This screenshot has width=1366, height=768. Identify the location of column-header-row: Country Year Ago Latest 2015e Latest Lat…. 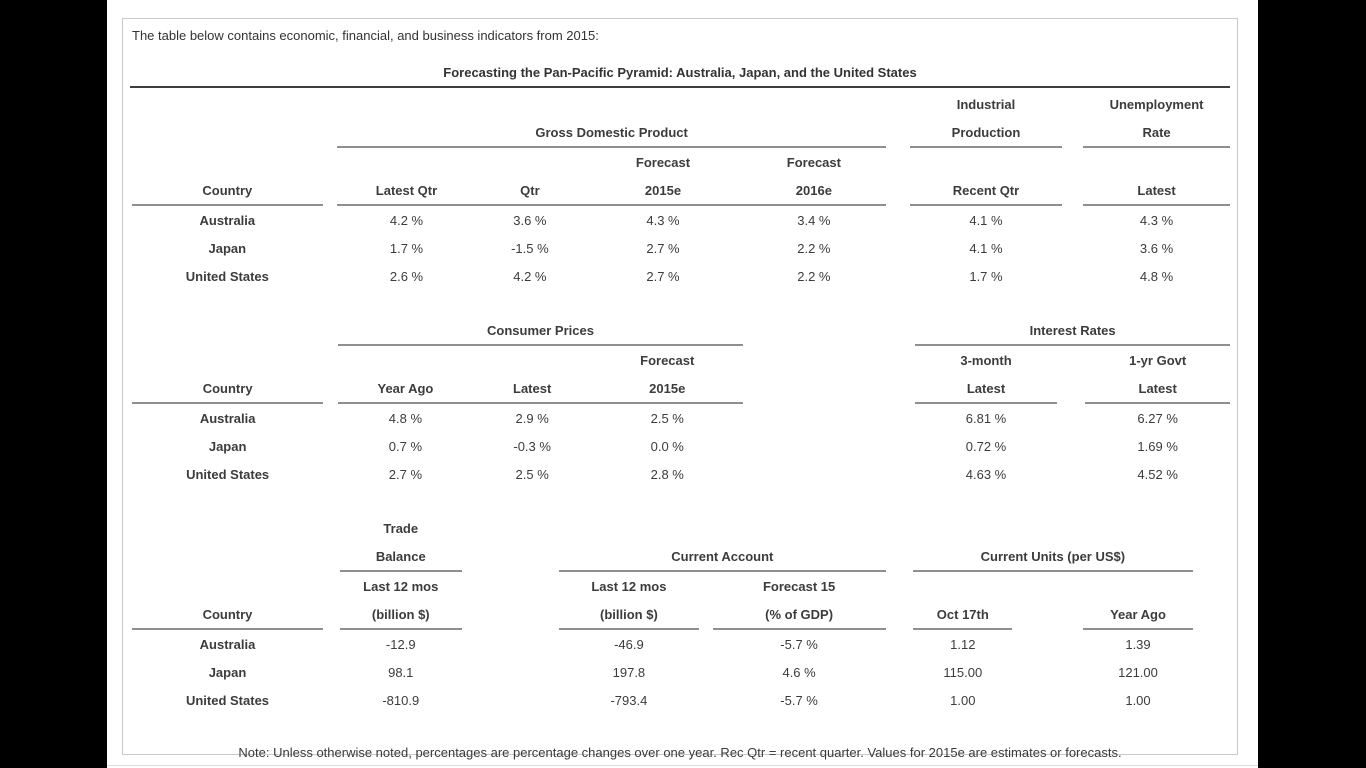
(681, 389).